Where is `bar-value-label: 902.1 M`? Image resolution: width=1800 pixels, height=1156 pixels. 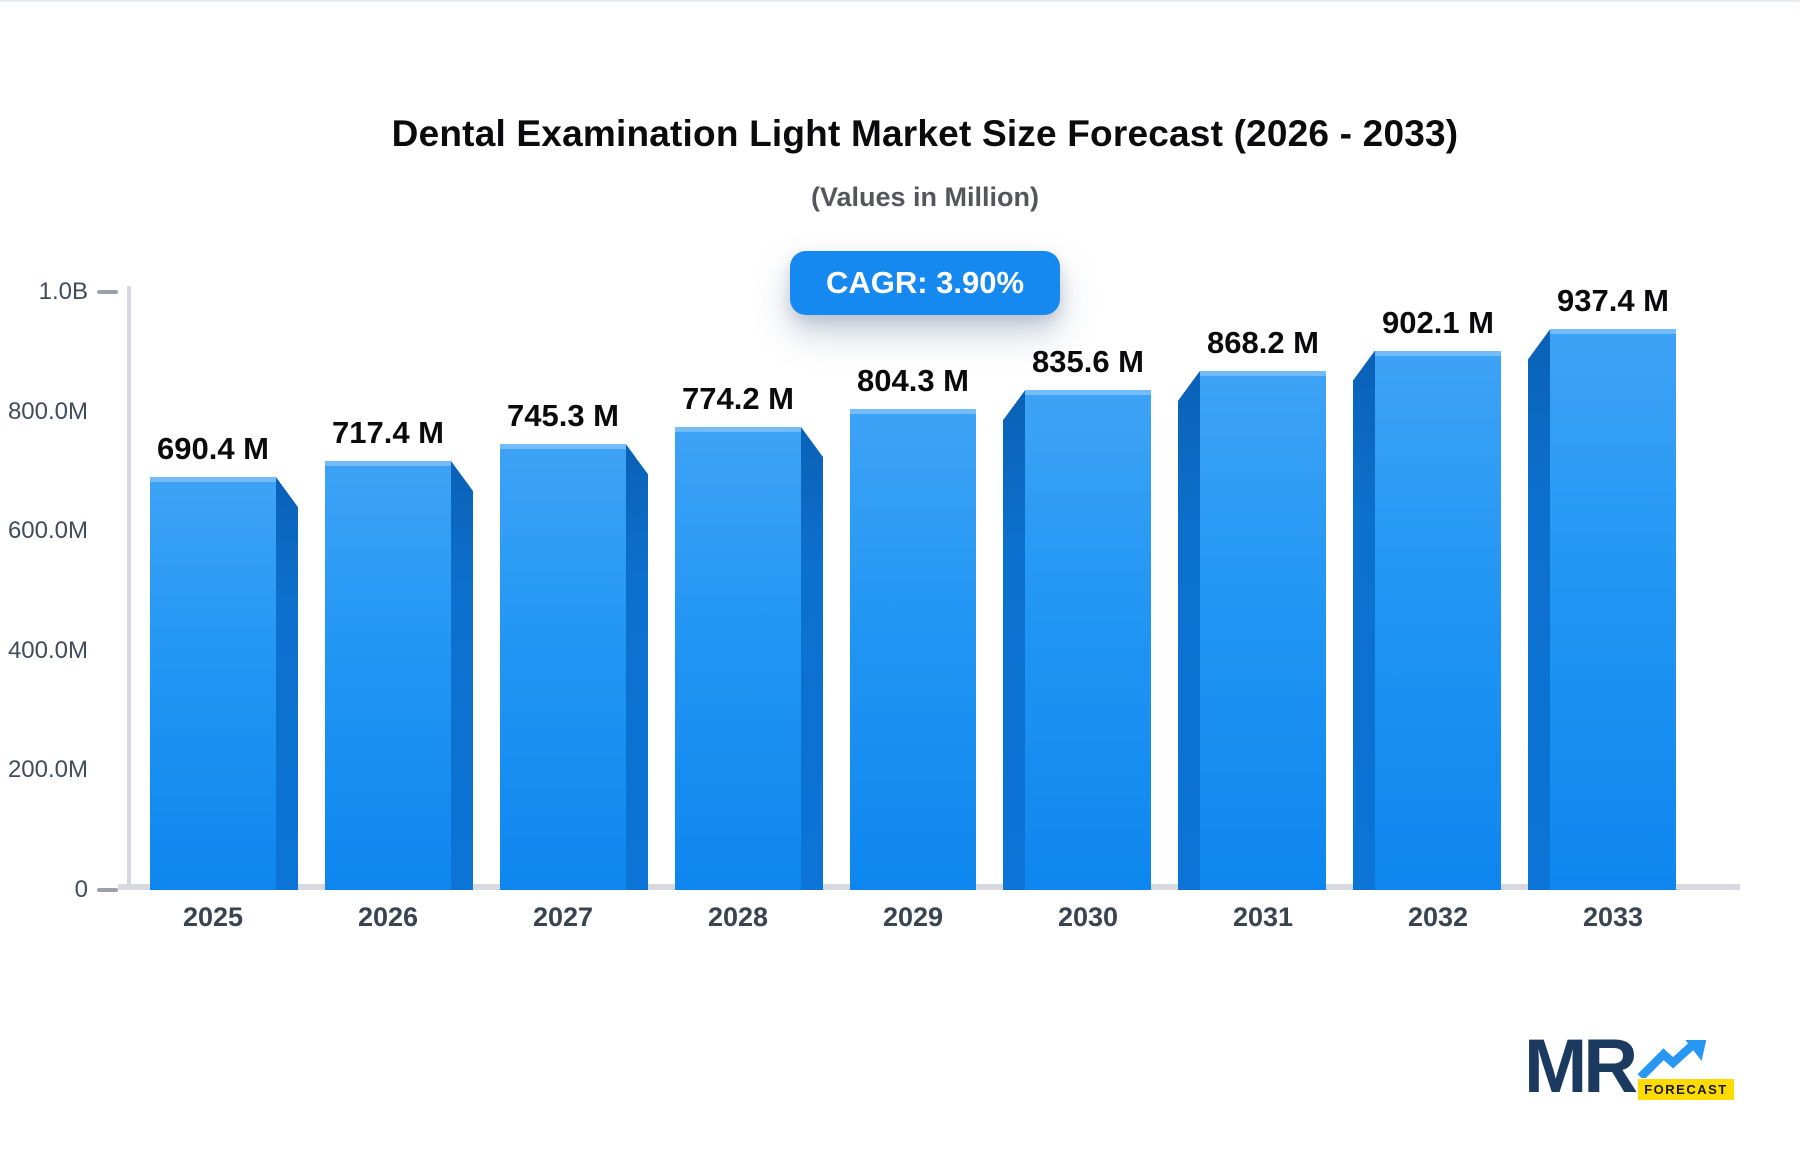 bar-value-label: 902.1 M is located at coordinates (1437, 322).